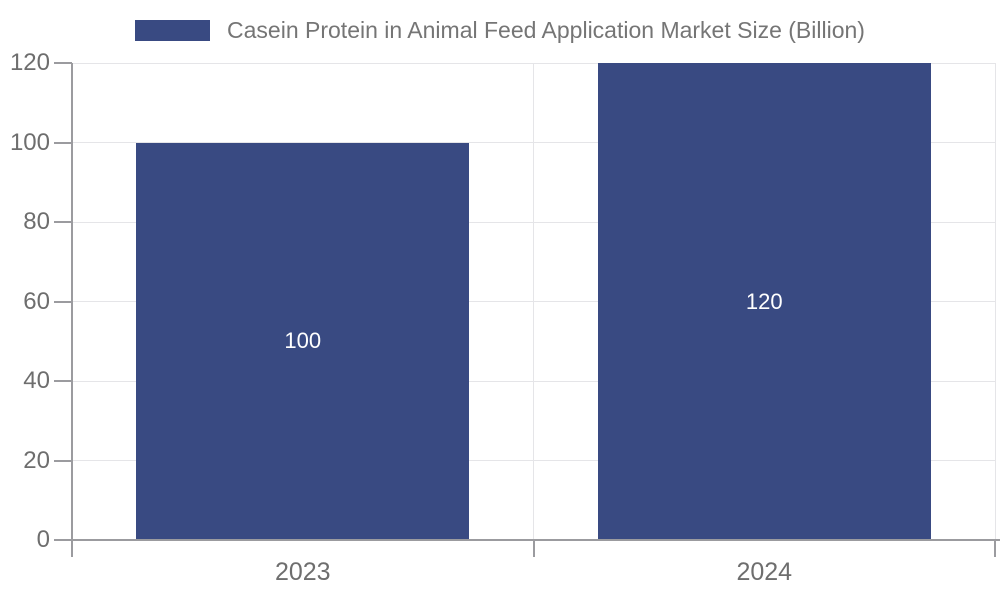 The height and width of the screenshot is (600, 1000). I want to click on y-axis-tick-label: 0, so click(43, 539).